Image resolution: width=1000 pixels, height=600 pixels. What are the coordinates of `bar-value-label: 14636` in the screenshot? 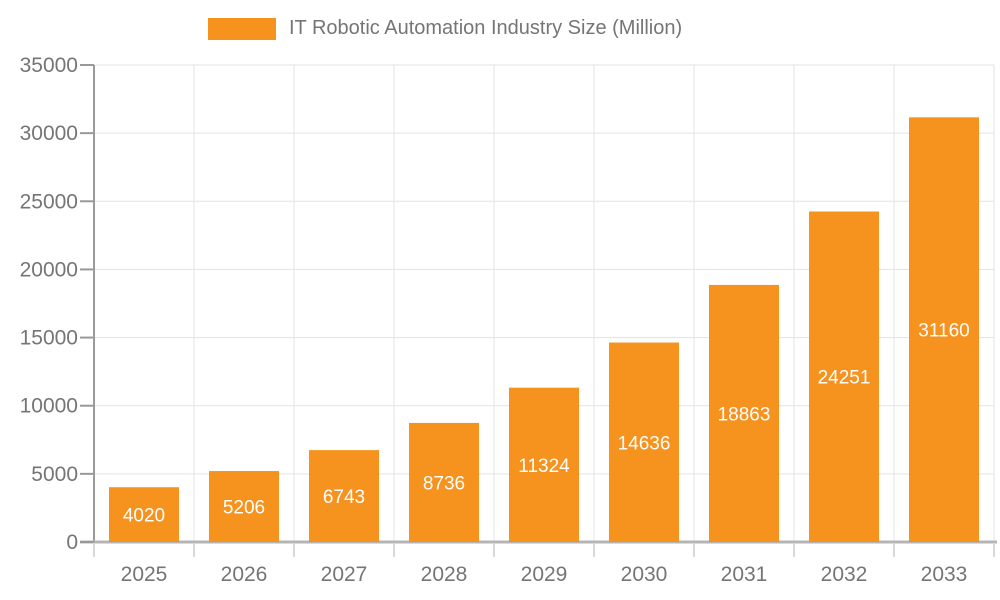 It's located at (644, 443).